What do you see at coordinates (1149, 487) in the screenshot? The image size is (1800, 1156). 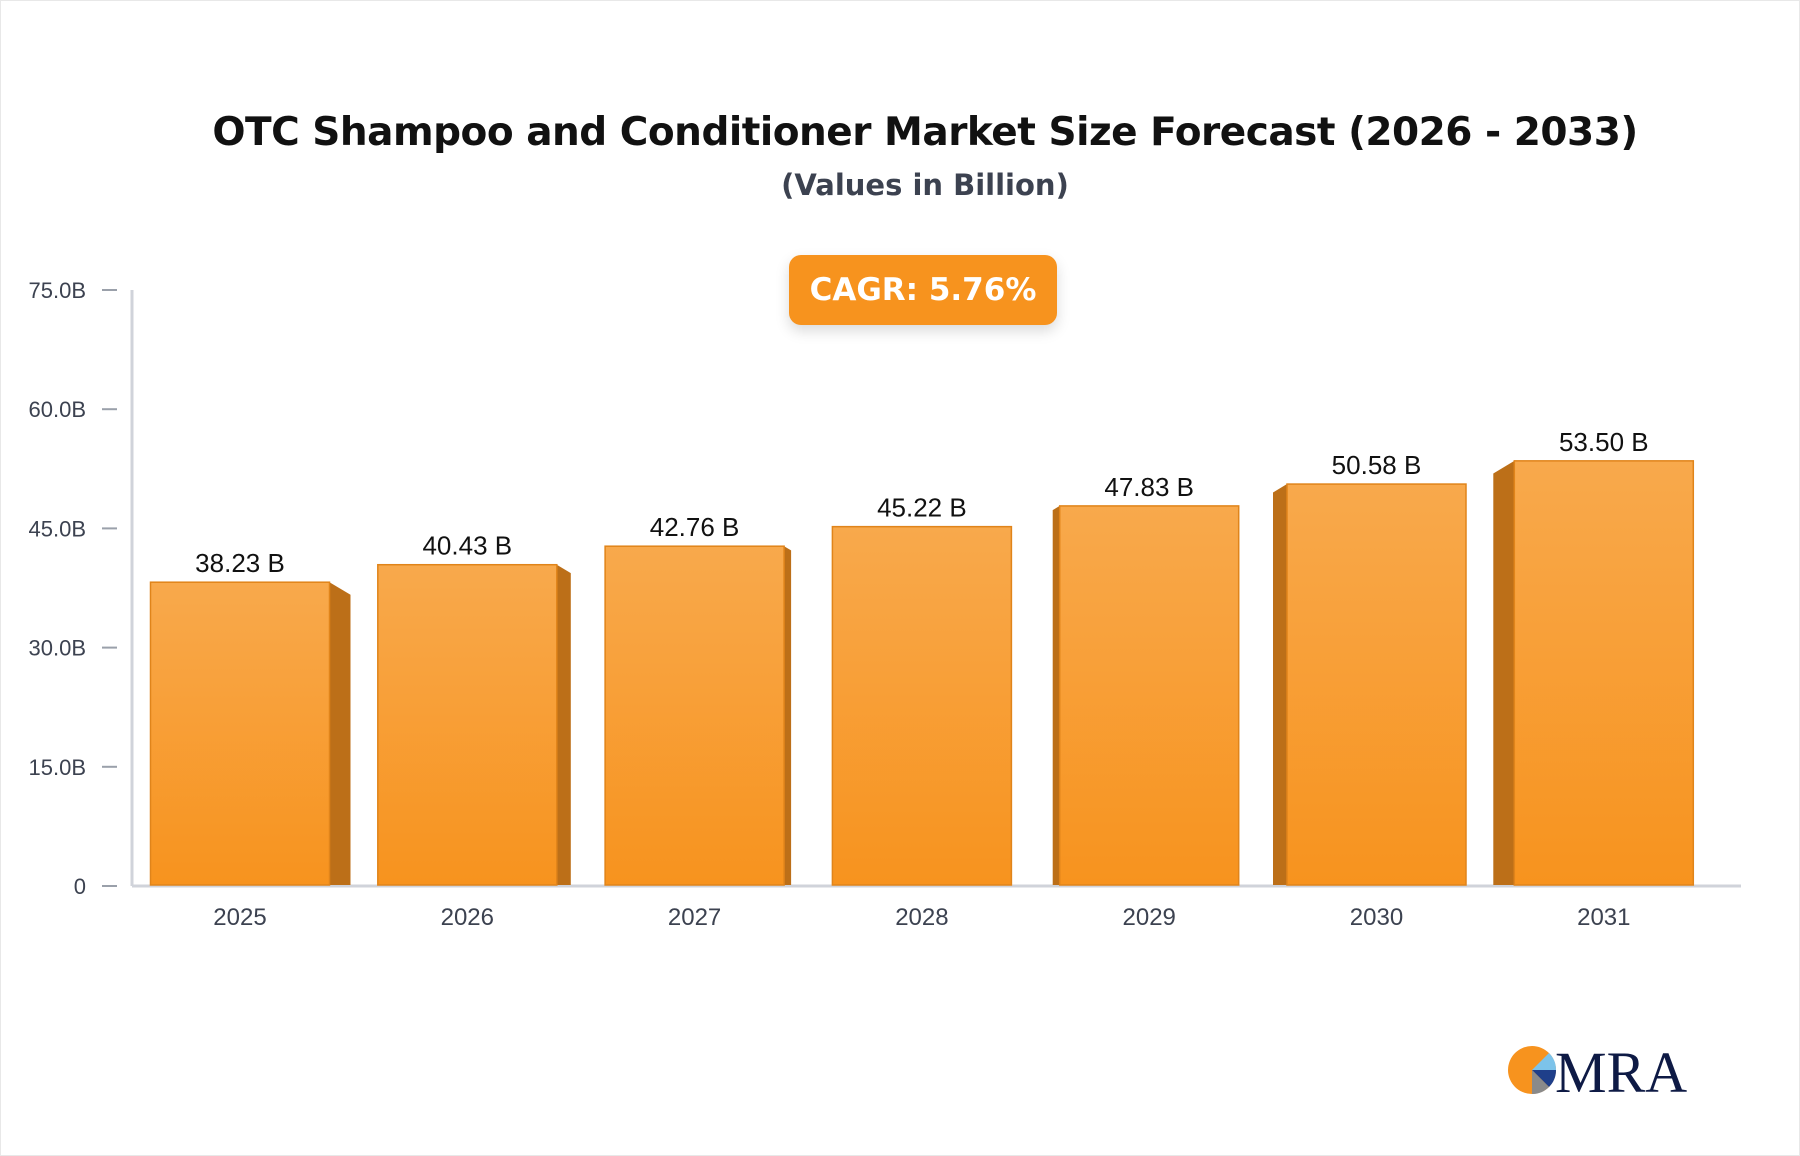 I see `value-label: 47.83 B` at bounding box center [1149, 487].